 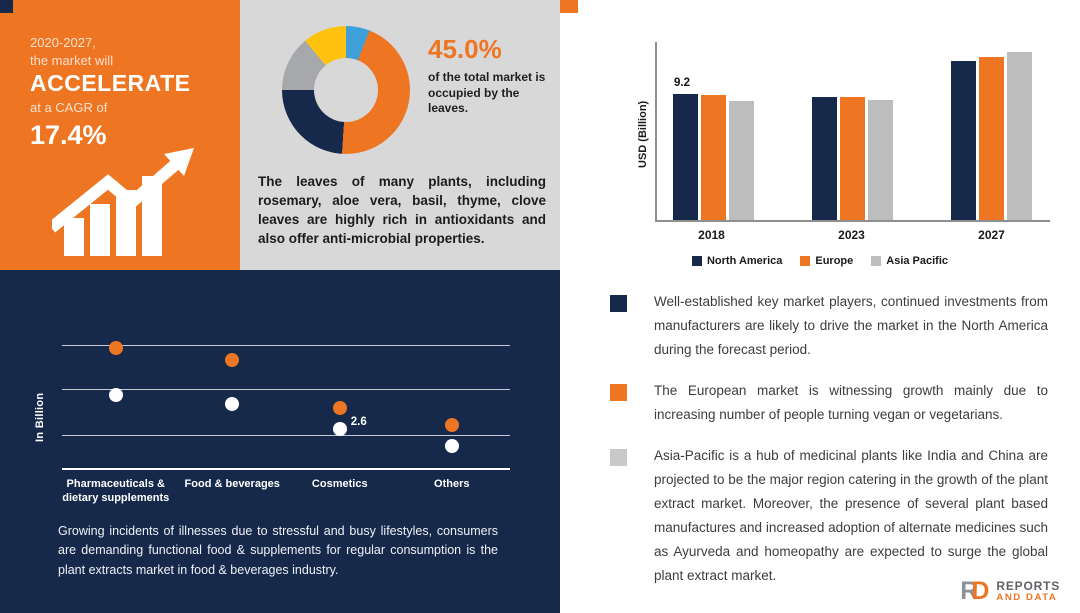 I want to click on dot-annotation: 2.6, so click(x=358, y=422).